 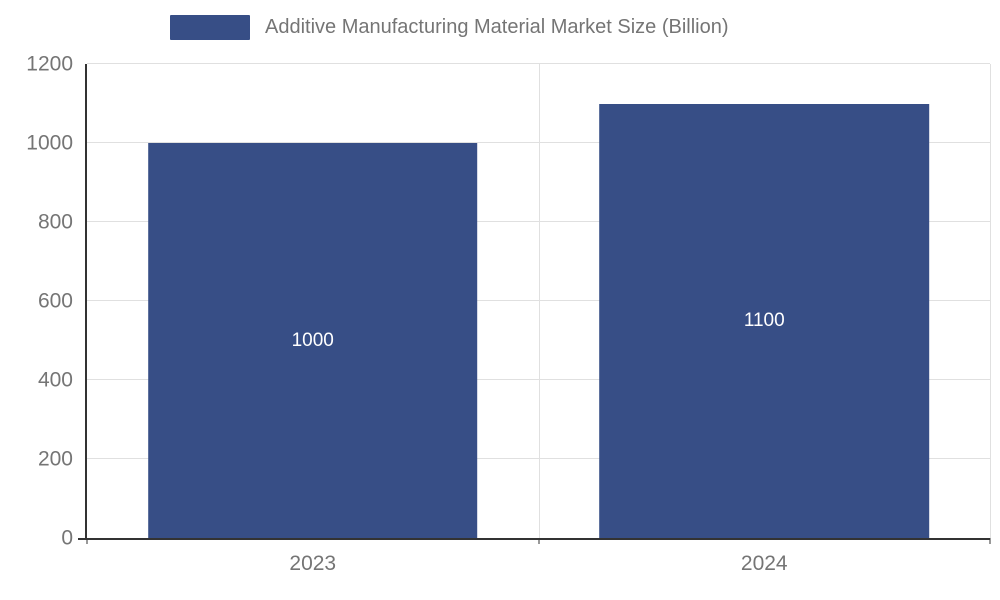 What do you see at coordinates (210, 27) in the screenshot?
I see `legend-swatch-icon` at bounding box center [210, 27].